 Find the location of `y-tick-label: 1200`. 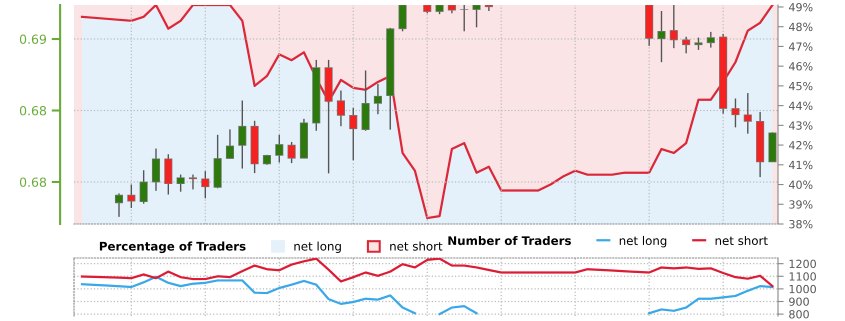

y-tick-label: 1200 is located at coordinates (803, 264).